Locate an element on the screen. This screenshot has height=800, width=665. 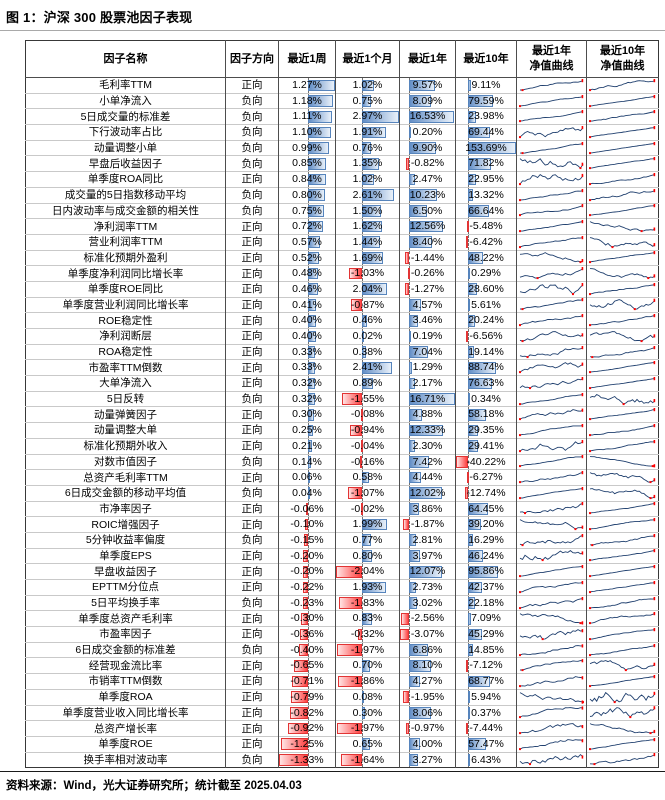
table-row: 单季度ROE 正向 -1.25% 0.65% 4.00% 57.47% is located at coordinates (342, 744).